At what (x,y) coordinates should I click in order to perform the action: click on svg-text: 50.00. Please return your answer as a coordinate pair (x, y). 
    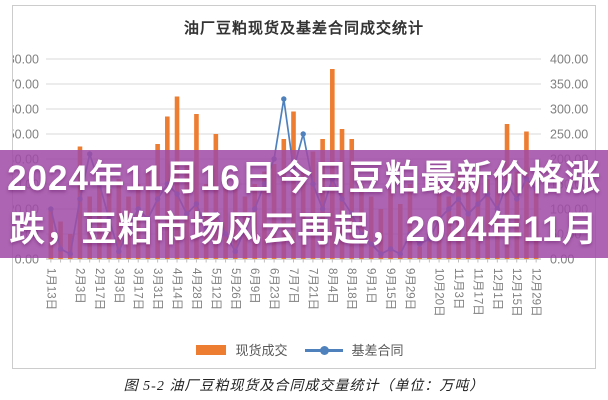
    Looking at the image, I should click on (26, 135).